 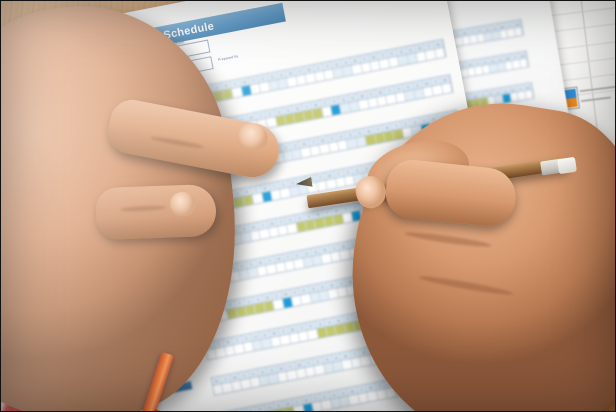 What do you see at coordinates (228, 58) in the screenshot?
I see `field-label-prepared: Prepared by` at bounding box center [228, 58].